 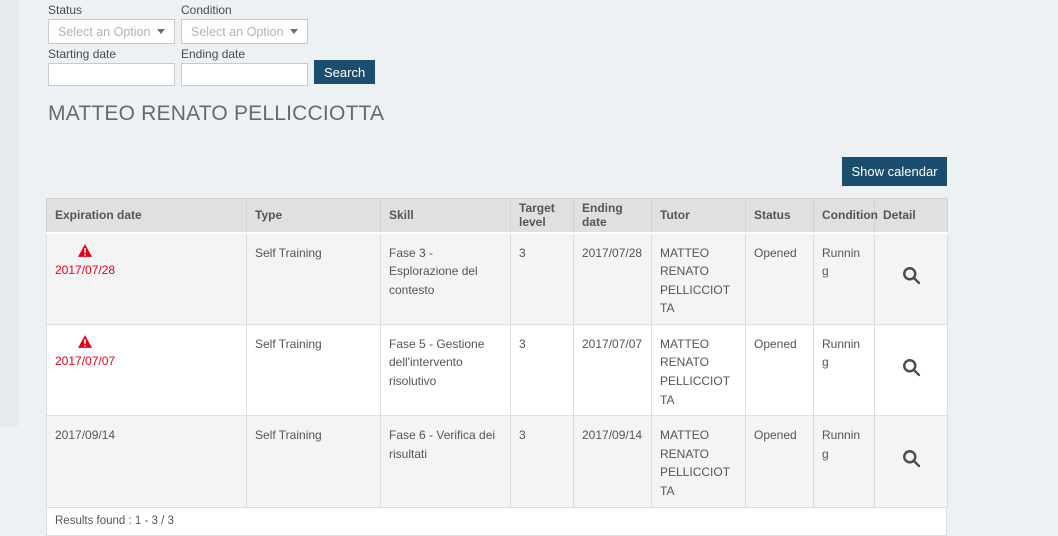 What do you see at coordinates (612, 278) in the screenshot?
I see `ending-date-cell: 2017/07/28` at bounding box center [612, 278].